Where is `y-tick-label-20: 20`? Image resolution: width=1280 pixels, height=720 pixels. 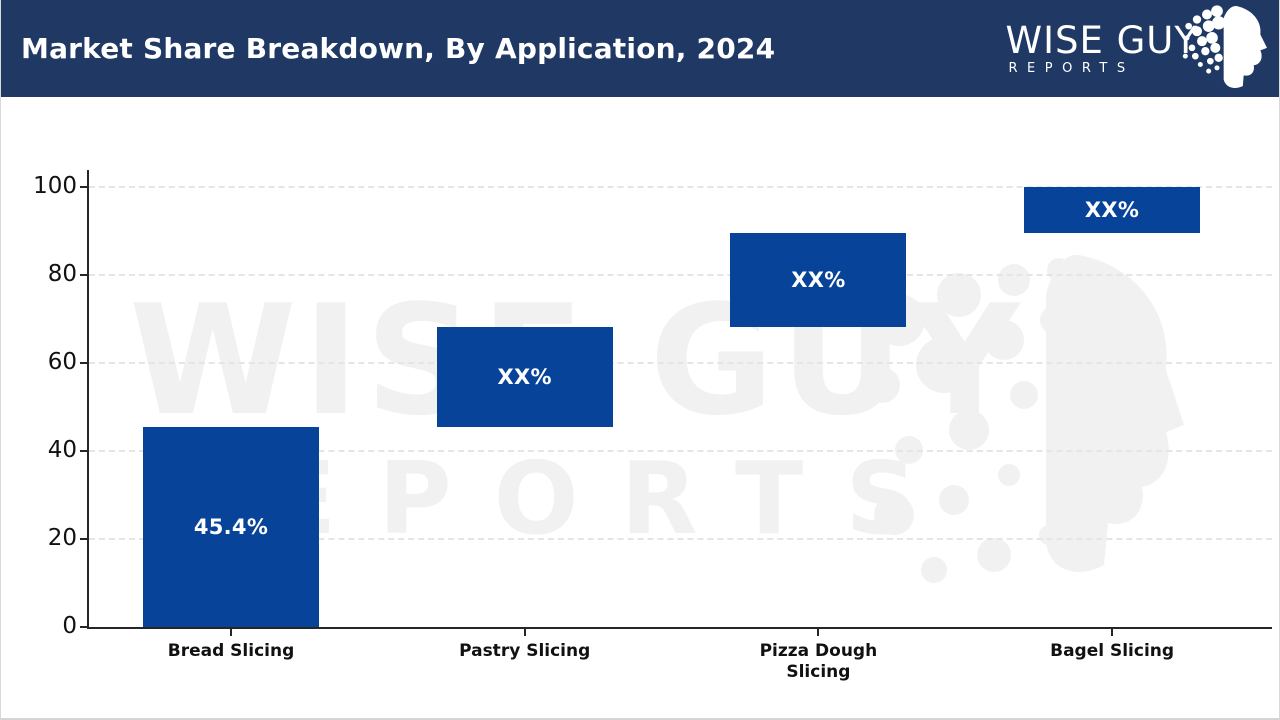 y-tick-label-20: 20 is located at coordinates (62, 538).